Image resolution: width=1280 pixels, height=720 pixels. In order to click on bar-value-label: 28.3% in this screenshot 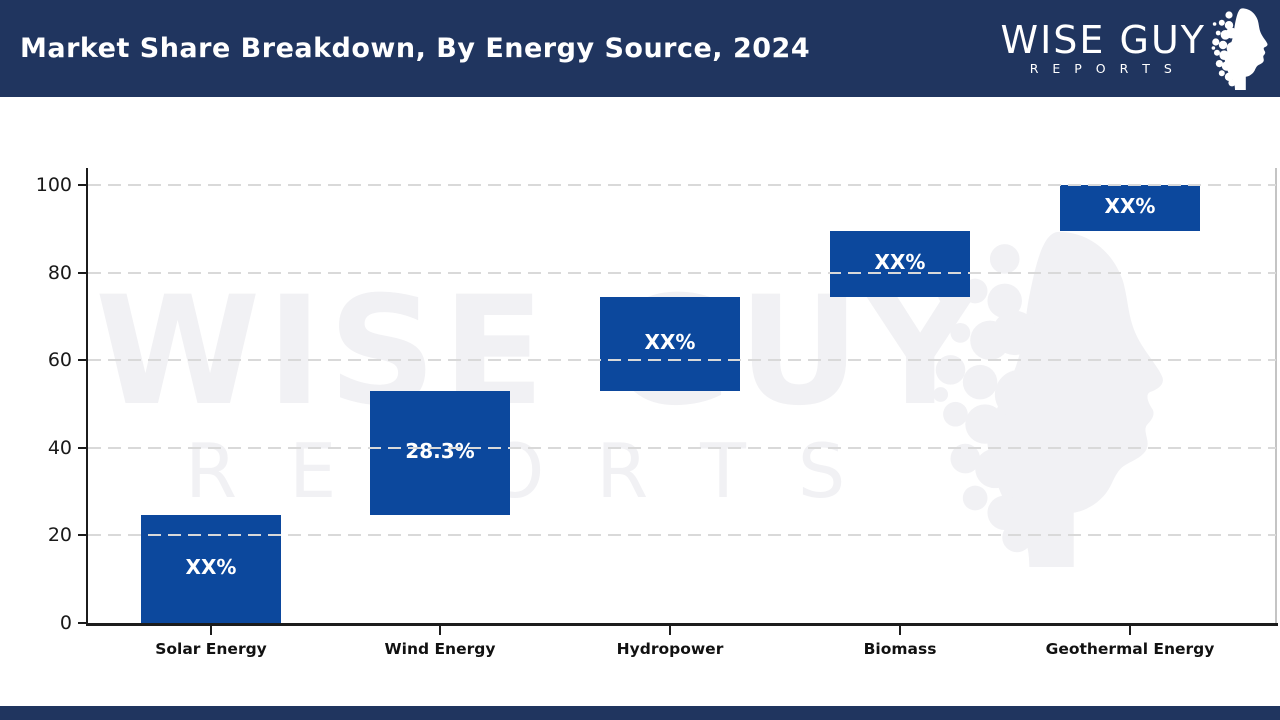, I will do `click(440, 450)`.